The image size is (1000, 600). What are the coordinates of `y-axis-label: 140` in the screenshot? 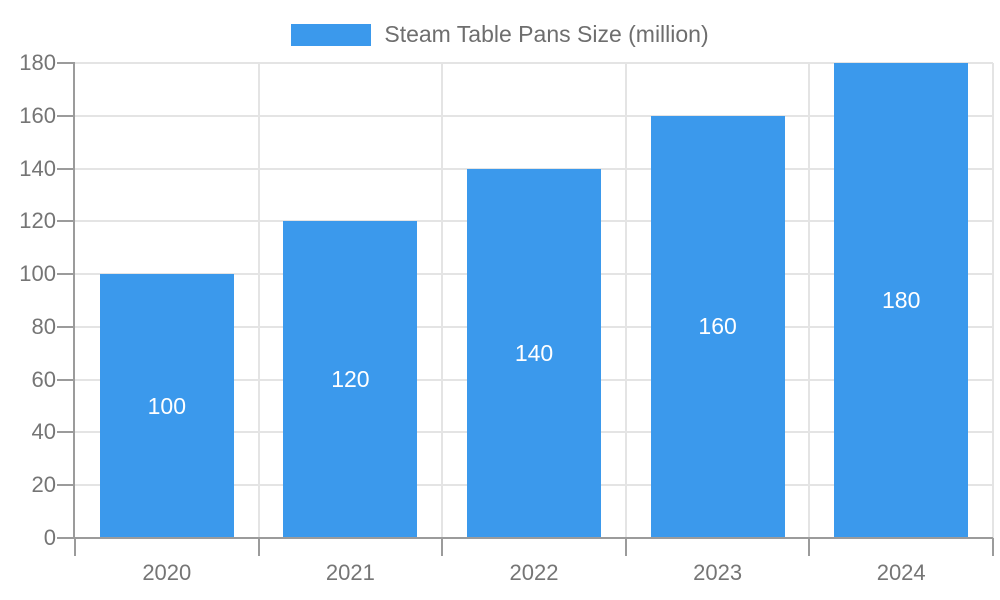 It's located at (37, 168).